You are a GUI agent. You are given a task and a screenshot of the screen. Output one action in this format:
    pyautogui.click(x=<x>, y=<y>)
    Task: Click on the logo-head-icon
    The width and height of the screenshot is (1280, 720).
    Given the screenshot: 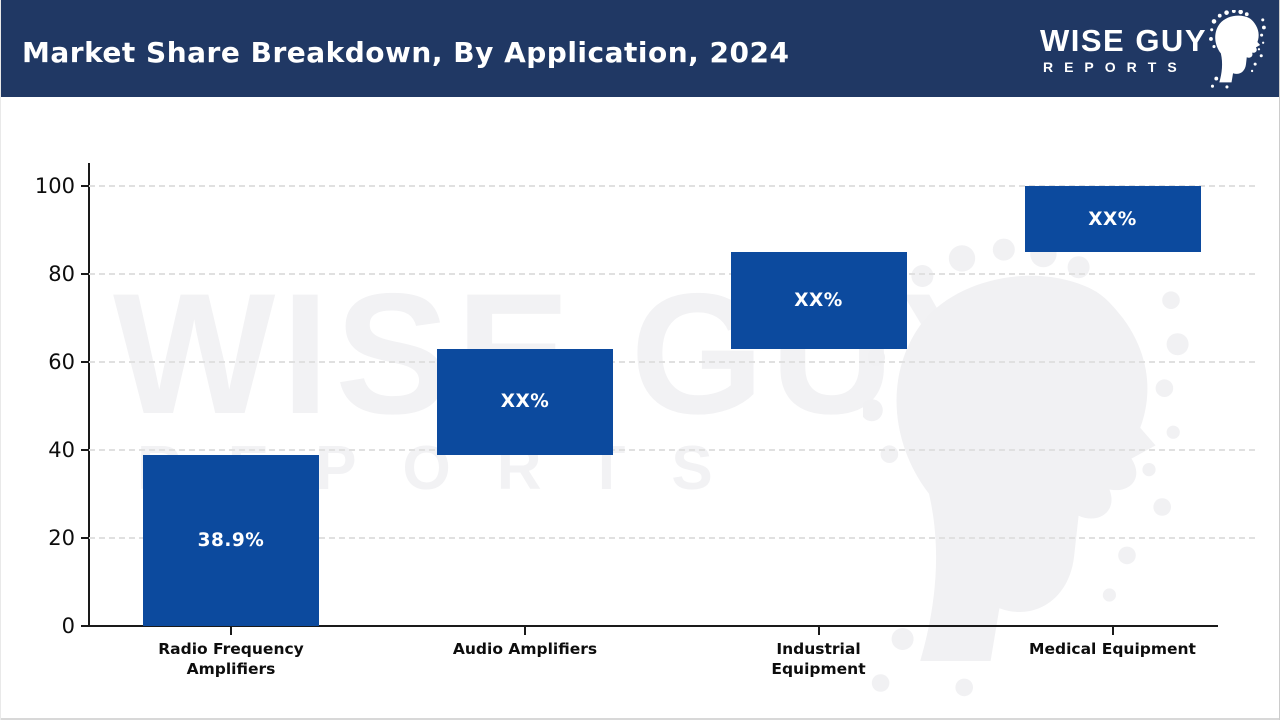 What is the action you would take?
    pyautogui.click(x=1238, y=50)
    